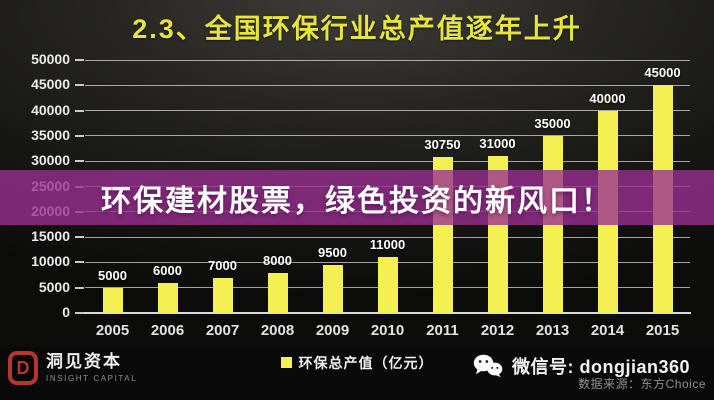 The image size is (714, 400). I want to click on bar-value-label: 35000, so click(552, 123).